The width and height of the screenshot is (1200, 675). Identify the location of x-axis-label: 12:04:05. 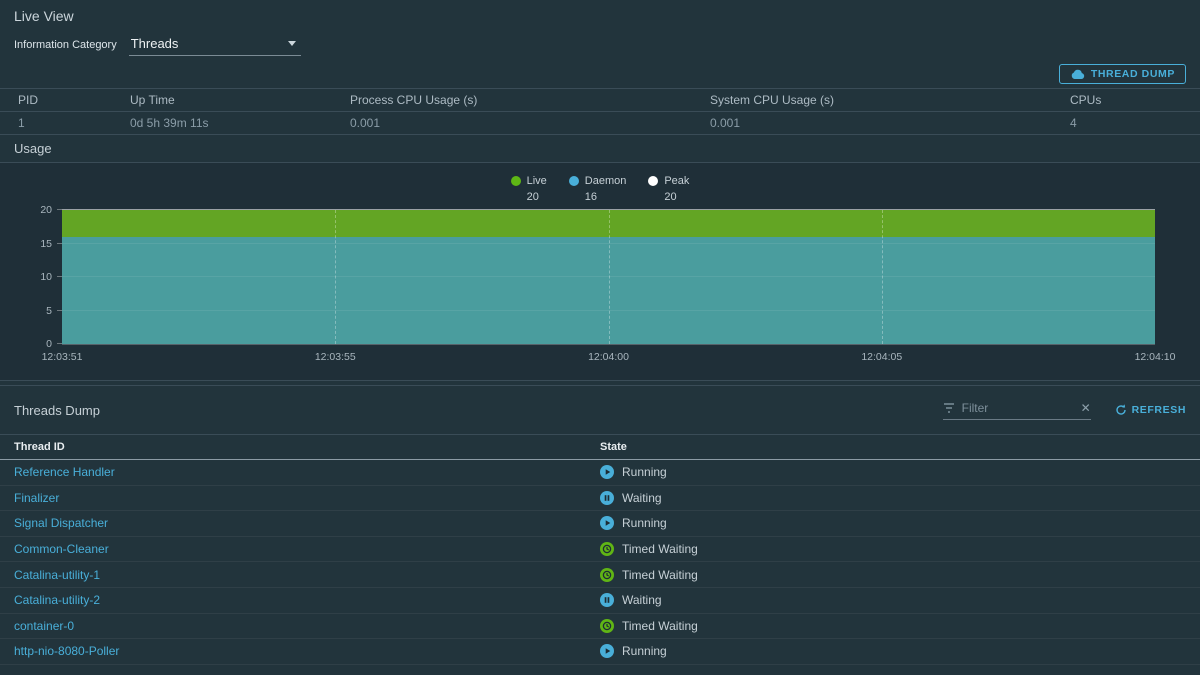
(882, 357).